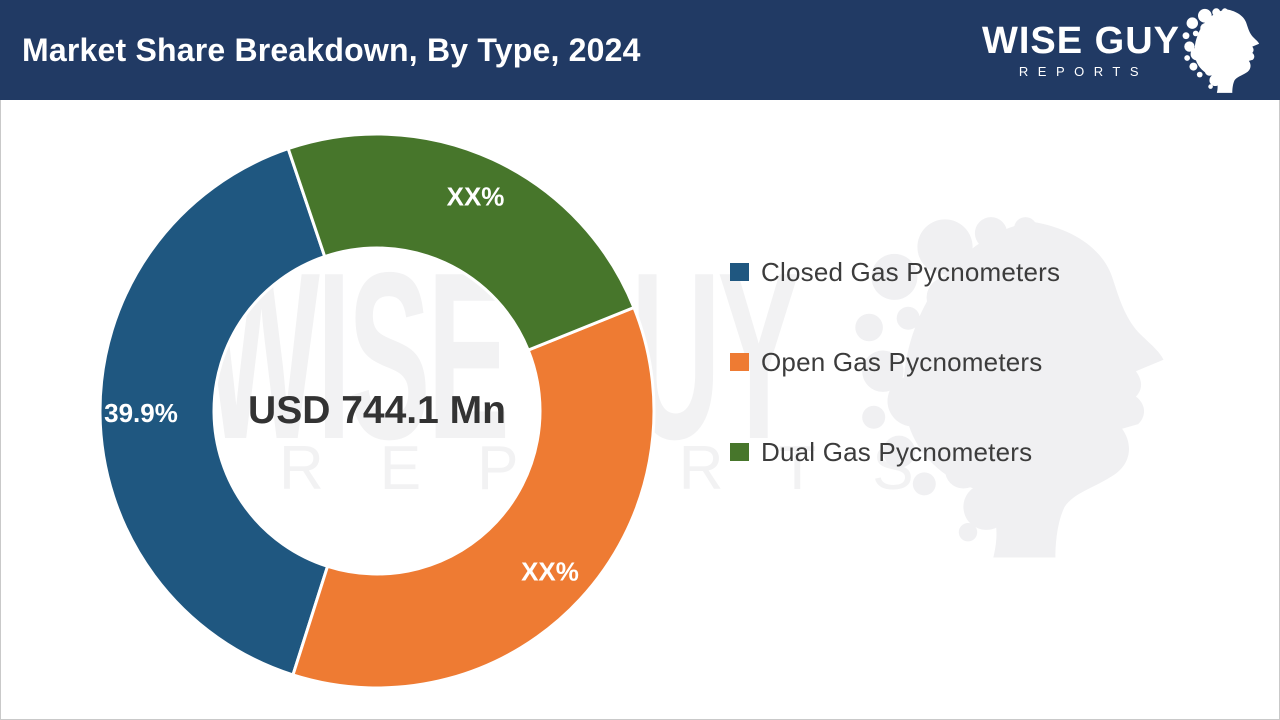  What do you see at coordinates (902, 361) in the screenshot?
I see `legend-label-open-gas-pycnometers: Open Gas Pycnometers` at bounding box center [902, 361].